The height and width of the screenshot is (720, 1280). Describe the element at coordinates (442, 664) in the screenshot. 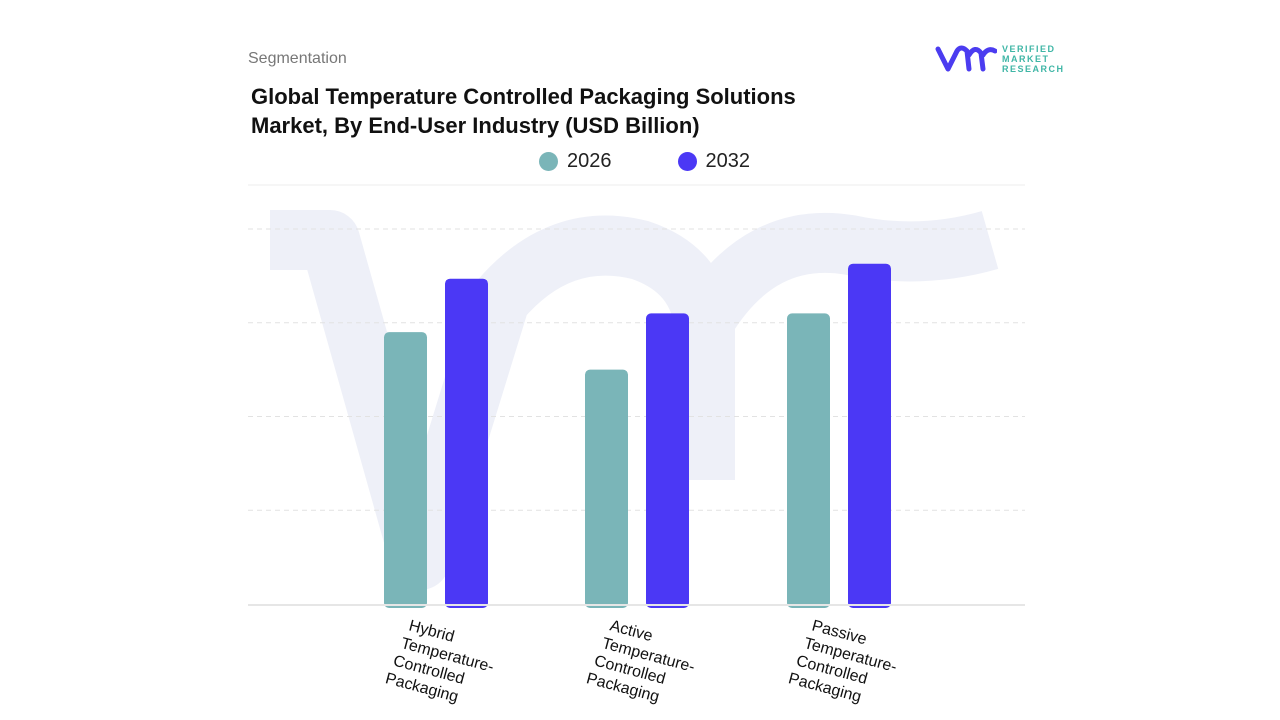

I see `x-tick-label: HybridTemperature-ControlledPackaging` at that location.